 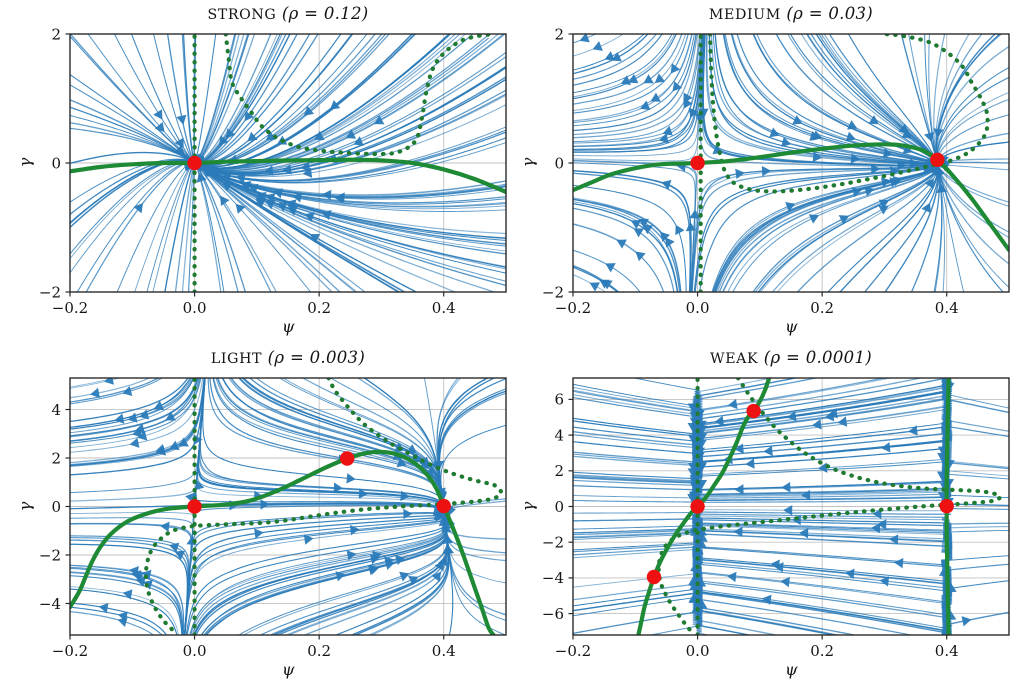 What do you see at coordinates (818, 357) in the screenshot?
I see `panel-title-parameter: (ρ = 0.0001)` at bounding box center [818, 357].